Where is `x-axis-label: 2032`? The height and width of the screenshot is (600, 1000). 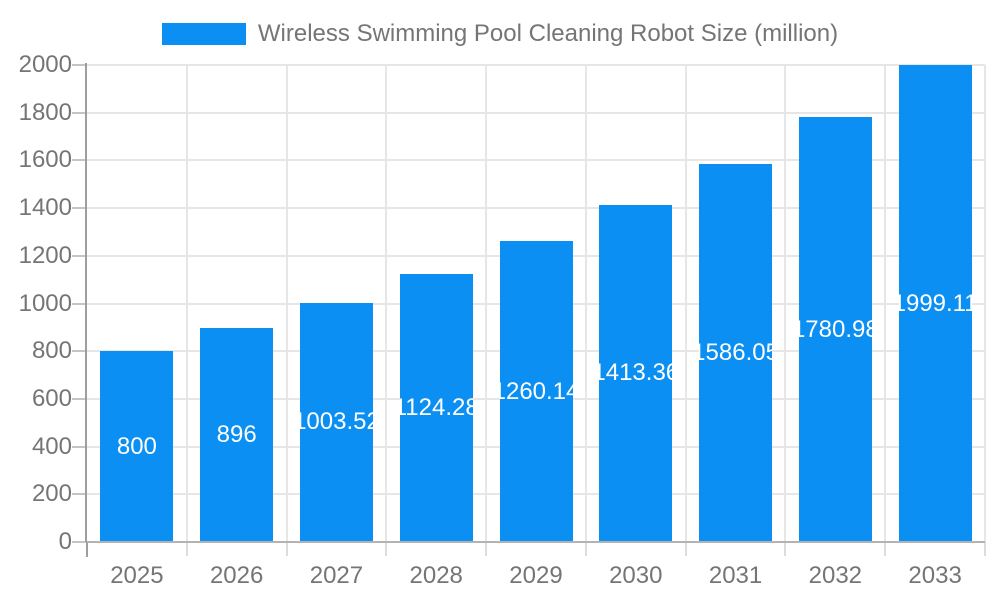 x-axis-label: 2032 is located at coordinates (835, 575).